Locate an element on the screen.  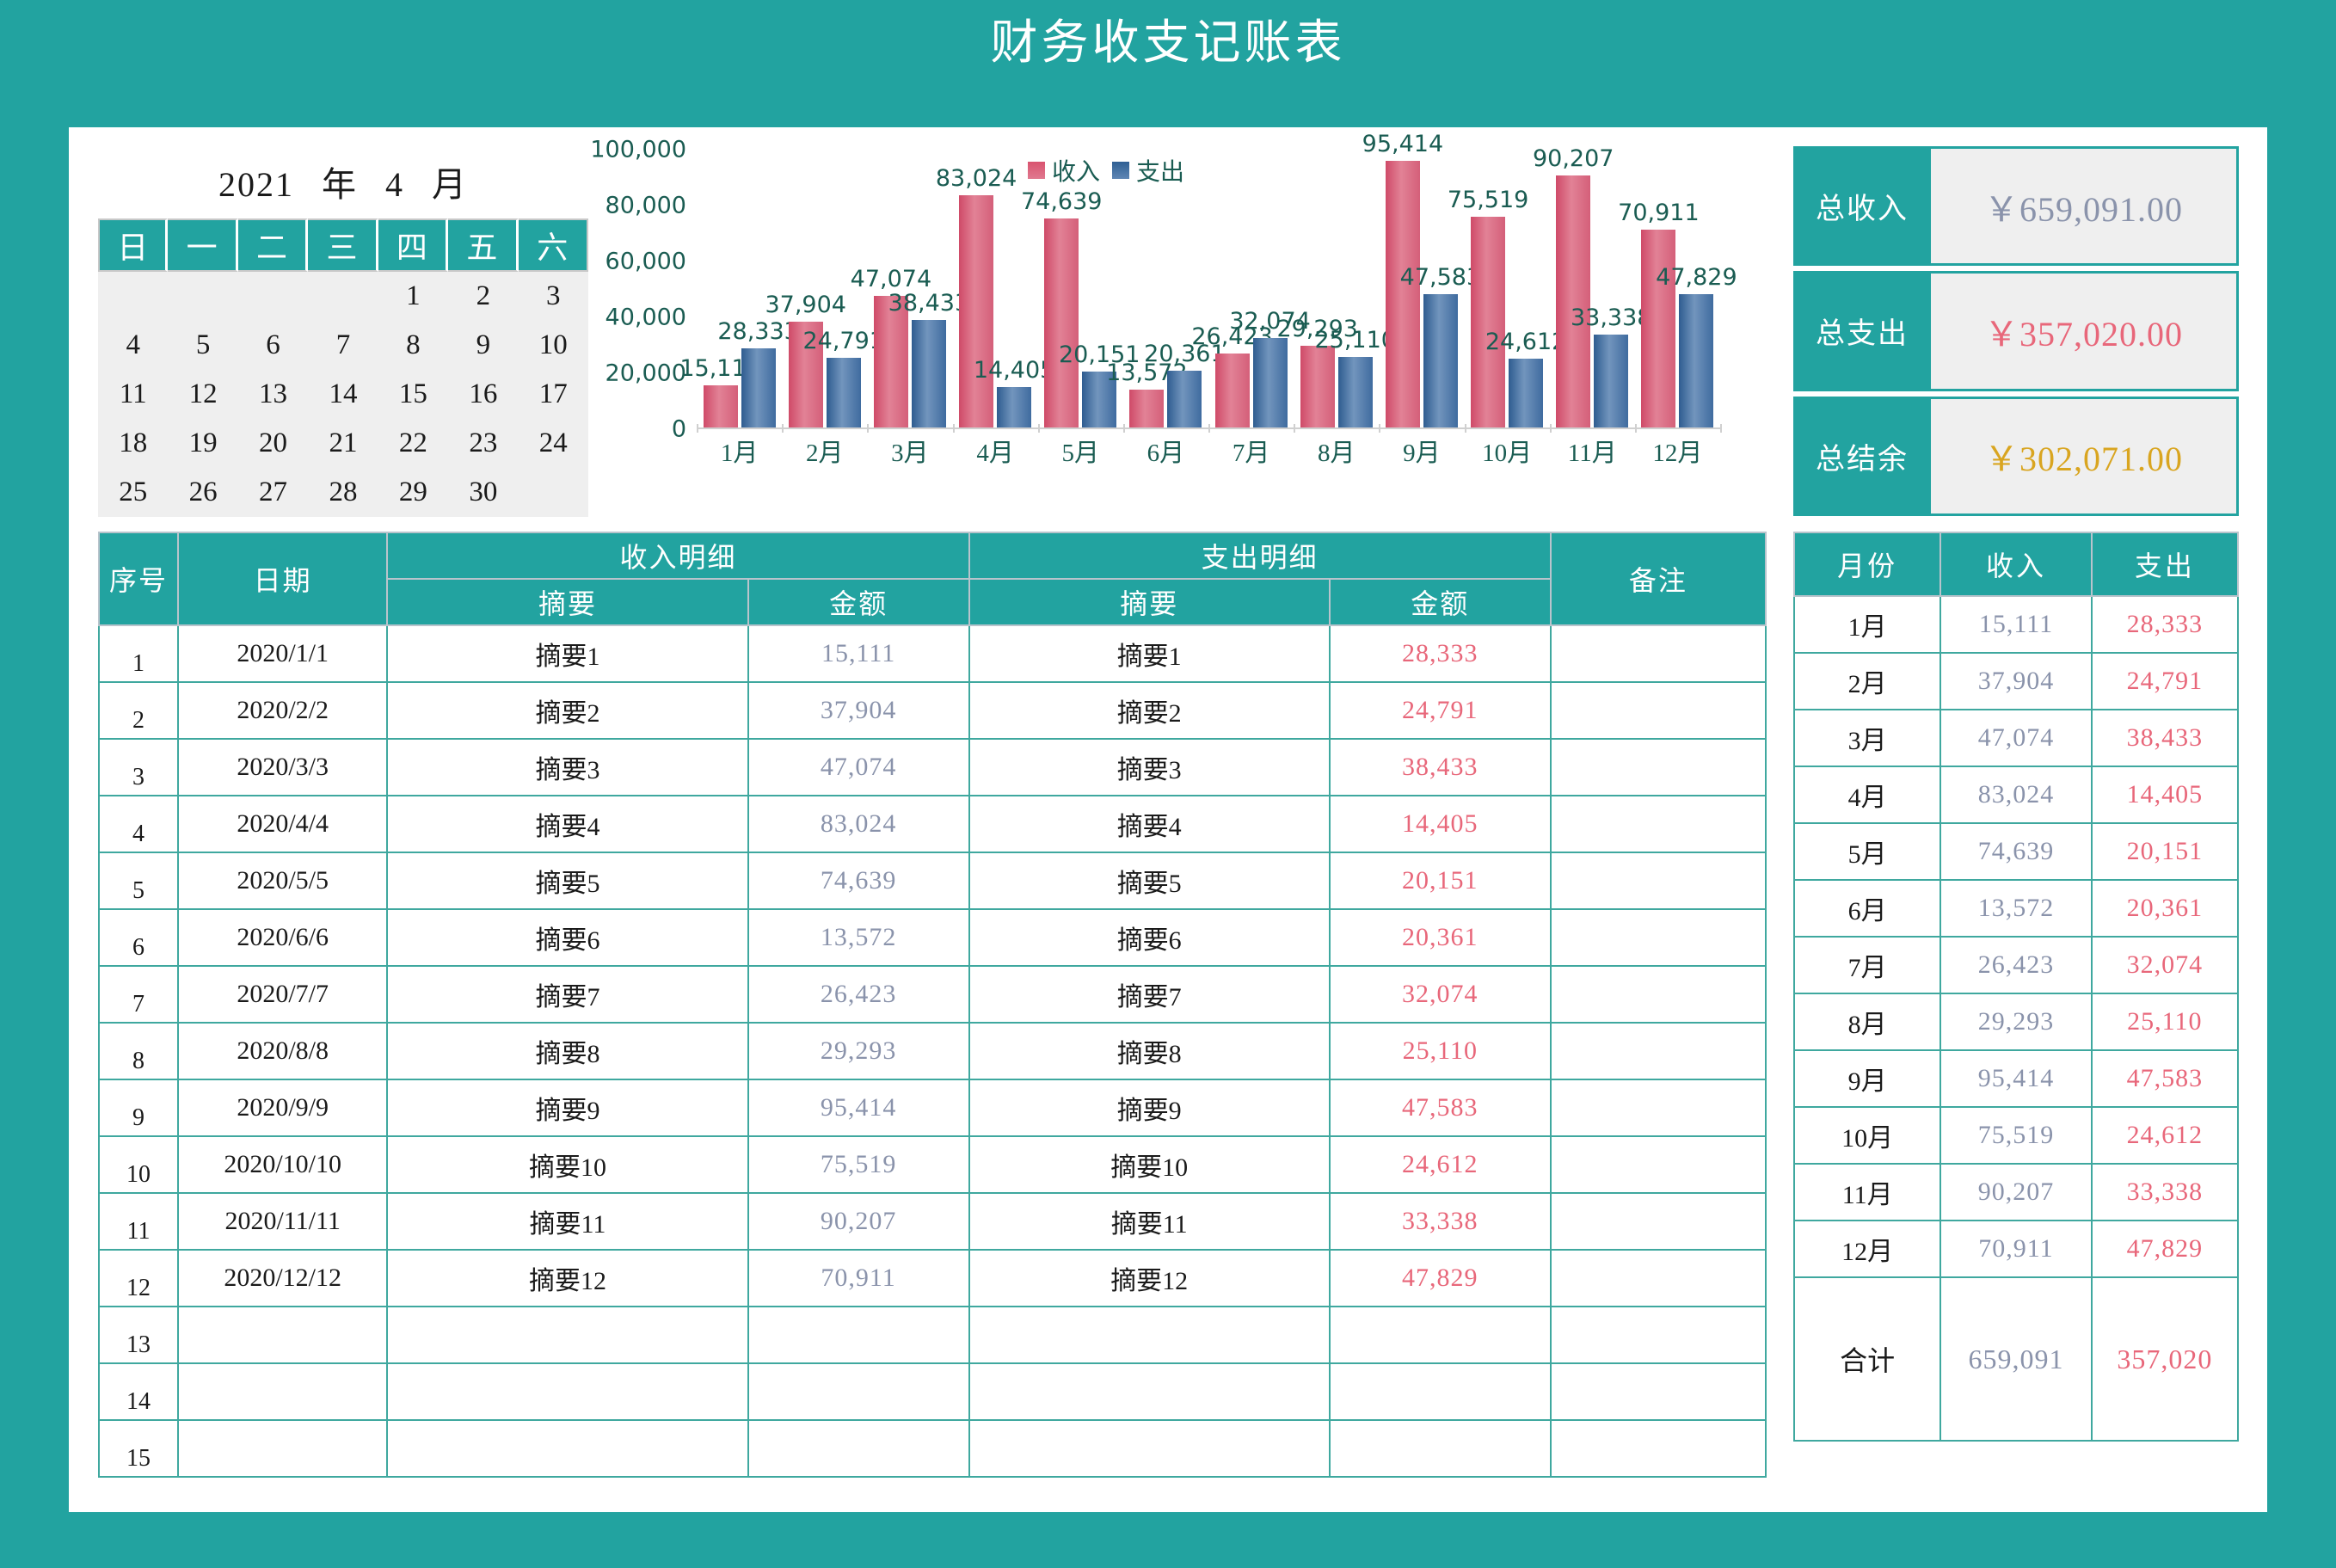
cell-income-summary: 摘要10 is located at coordinates (568, 1165).